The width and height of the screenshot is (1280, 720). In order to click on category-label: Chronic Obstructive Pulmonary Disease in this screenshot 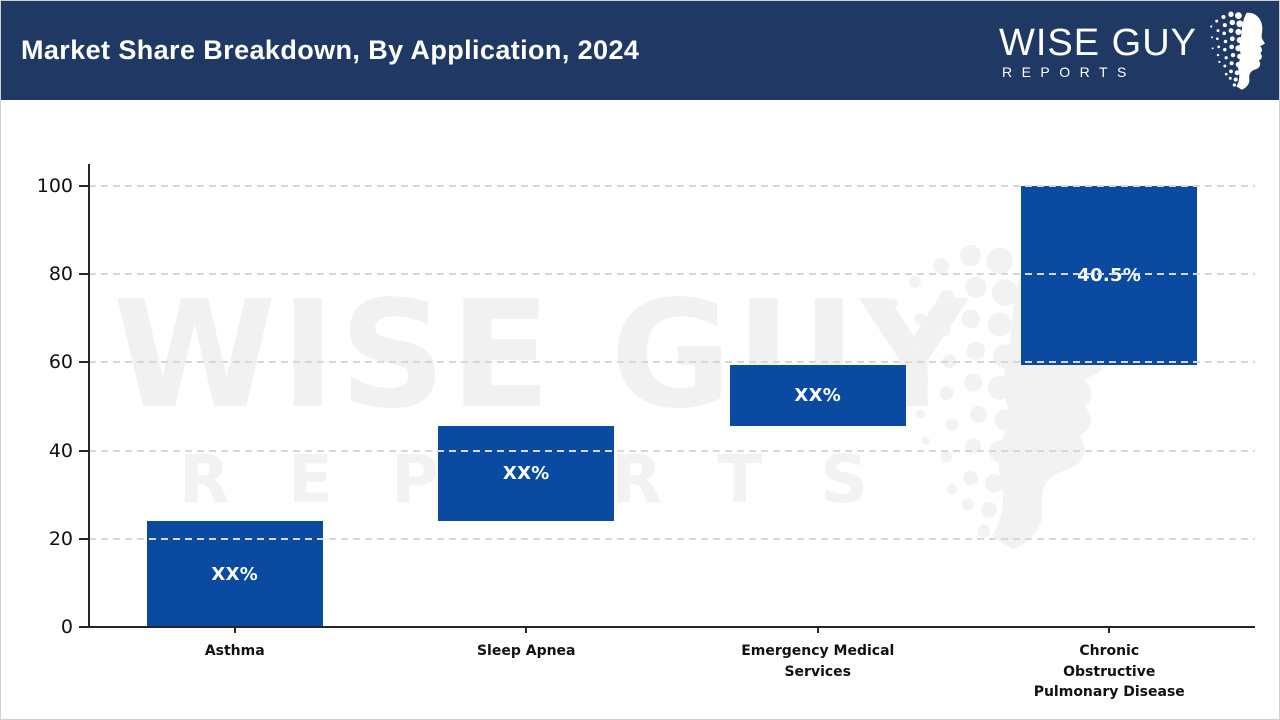, I will do `click(1109, 671)`.